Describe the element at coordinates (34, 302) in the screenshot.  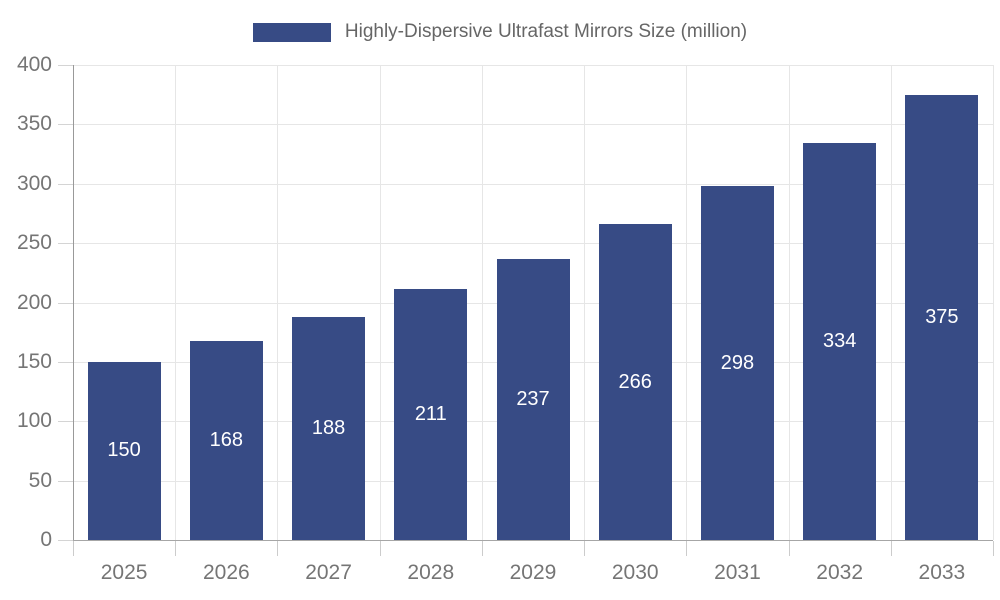
I see `y-tick-label: 200` at that location.